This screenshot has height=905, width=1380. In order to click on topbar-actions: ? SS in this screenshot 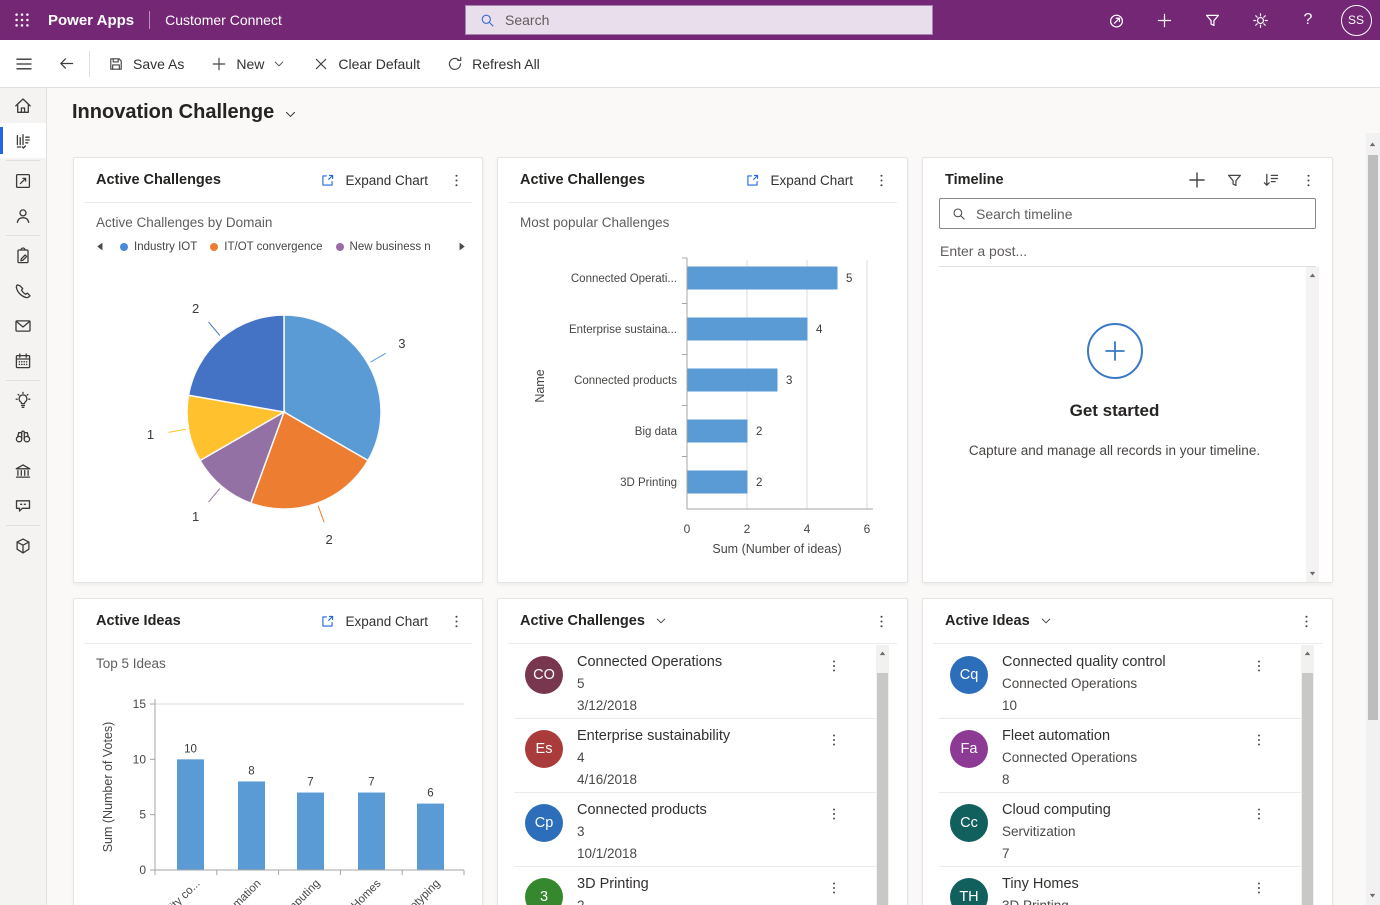, I will do `click(1236, 20)`.